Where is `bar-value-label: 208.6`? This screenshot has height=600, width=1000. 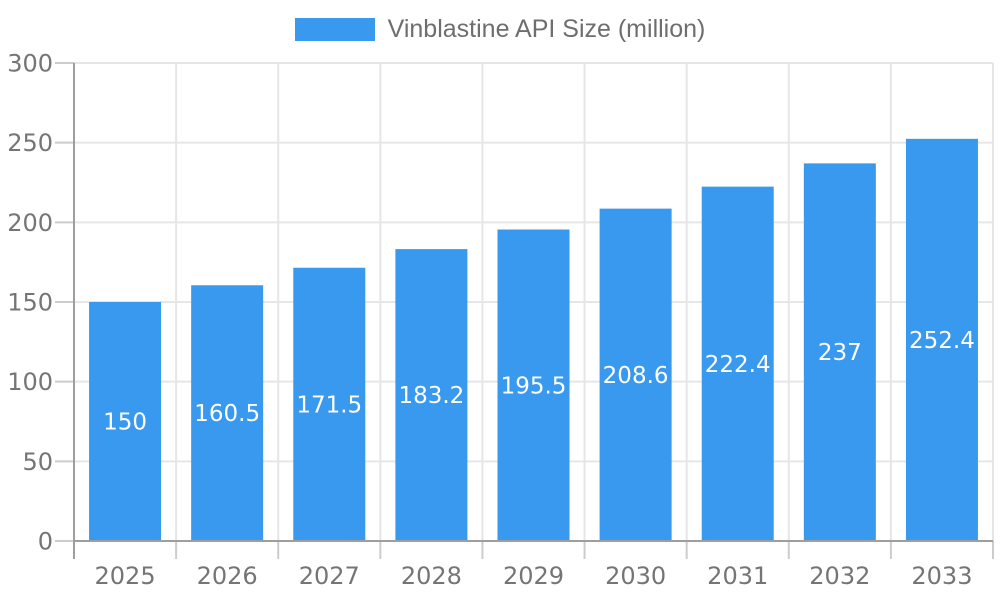
bar-value-label: 208.6 is located at coordinates (636, 376).